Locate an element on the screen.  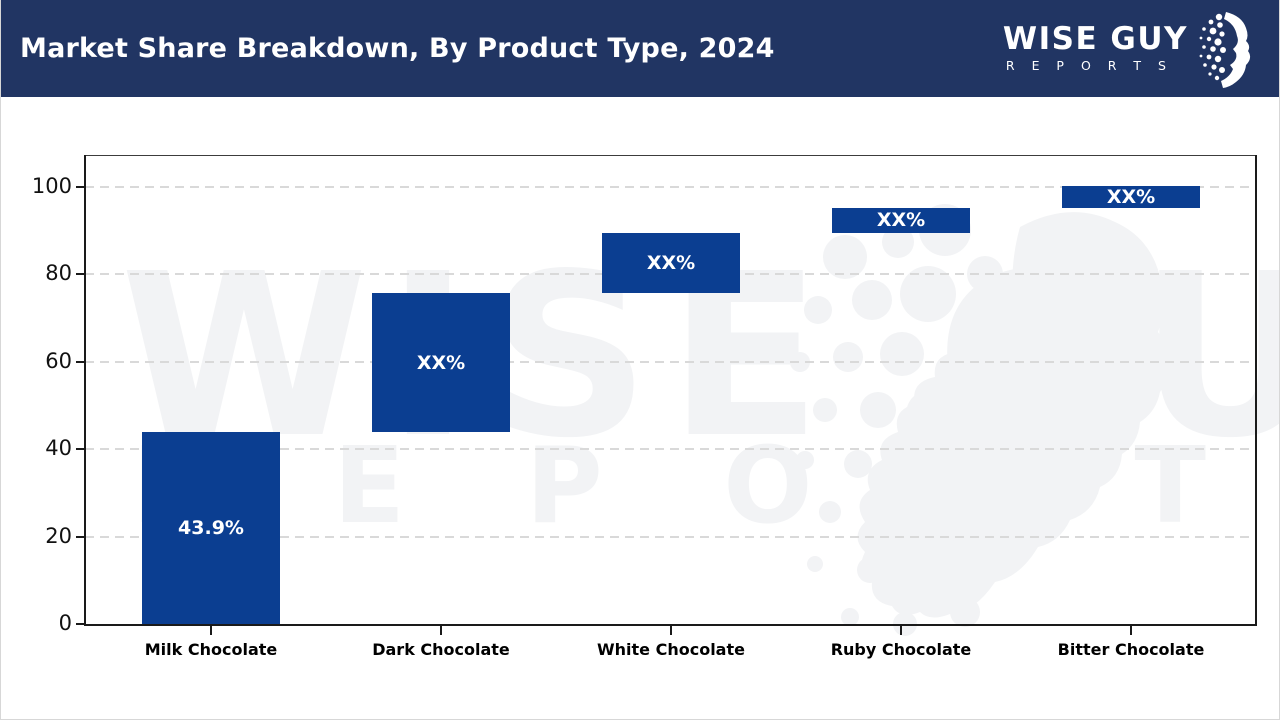
bar-ruby-chocolate: XX% is located at coordinates (901, 220).